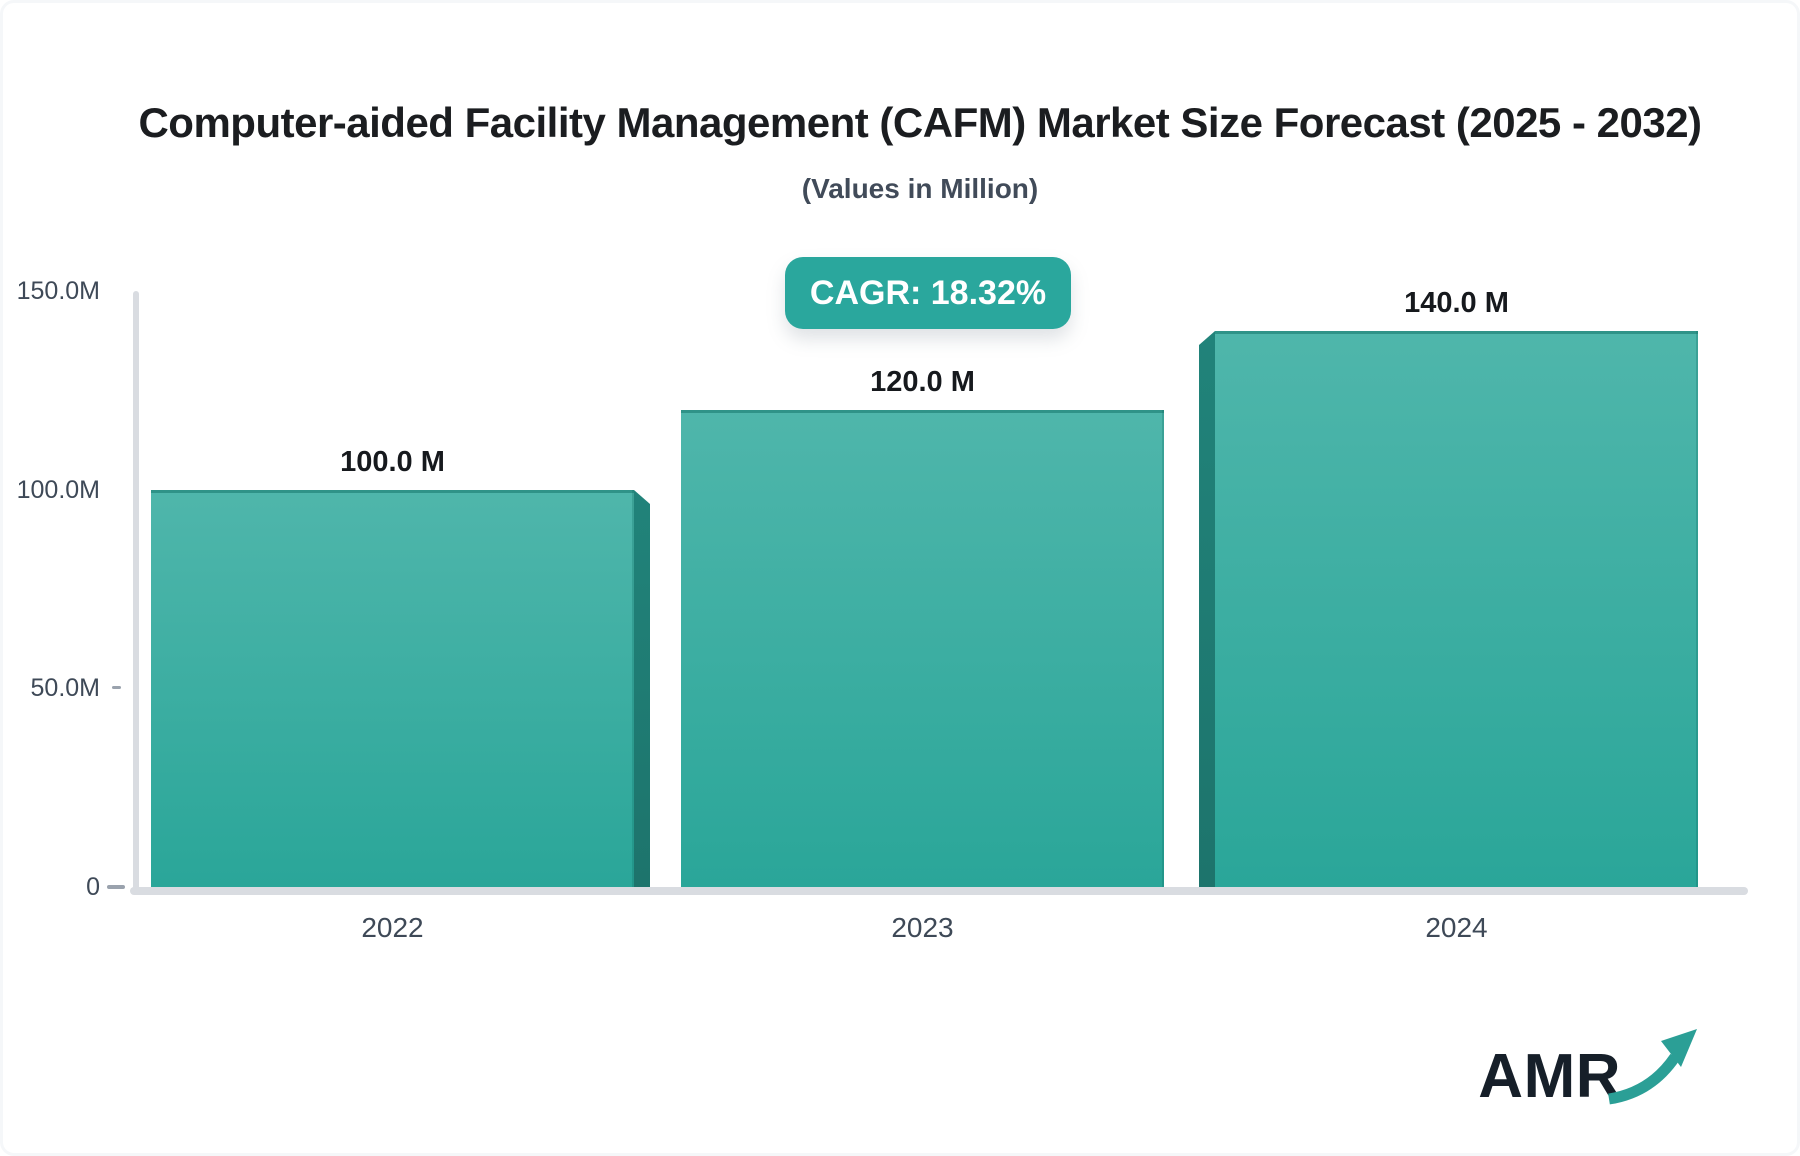 The height and width of the screenshot is (1156, 1800). I want to click on cagr-badge: CAGR: 18.32%, so click(928, 293).